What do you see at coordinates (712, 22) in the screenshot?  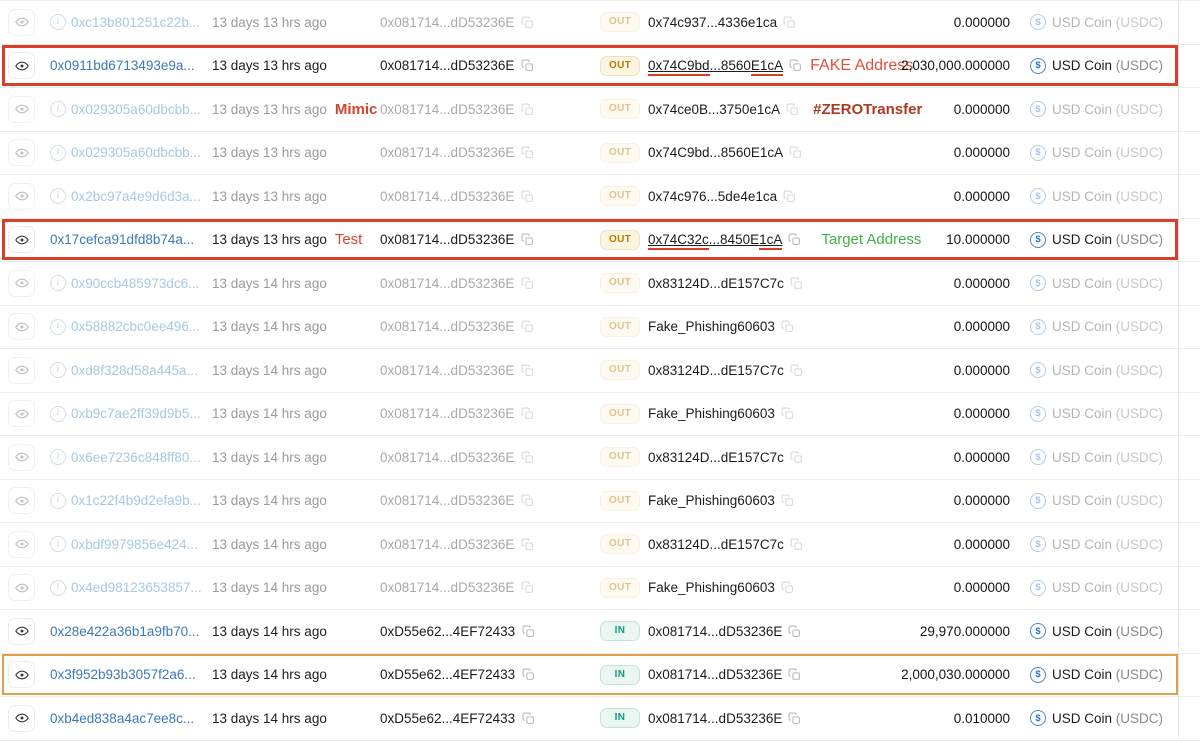 I see `to-address: 0x74c937...4336e1ca` at bounding box center [712, 22].